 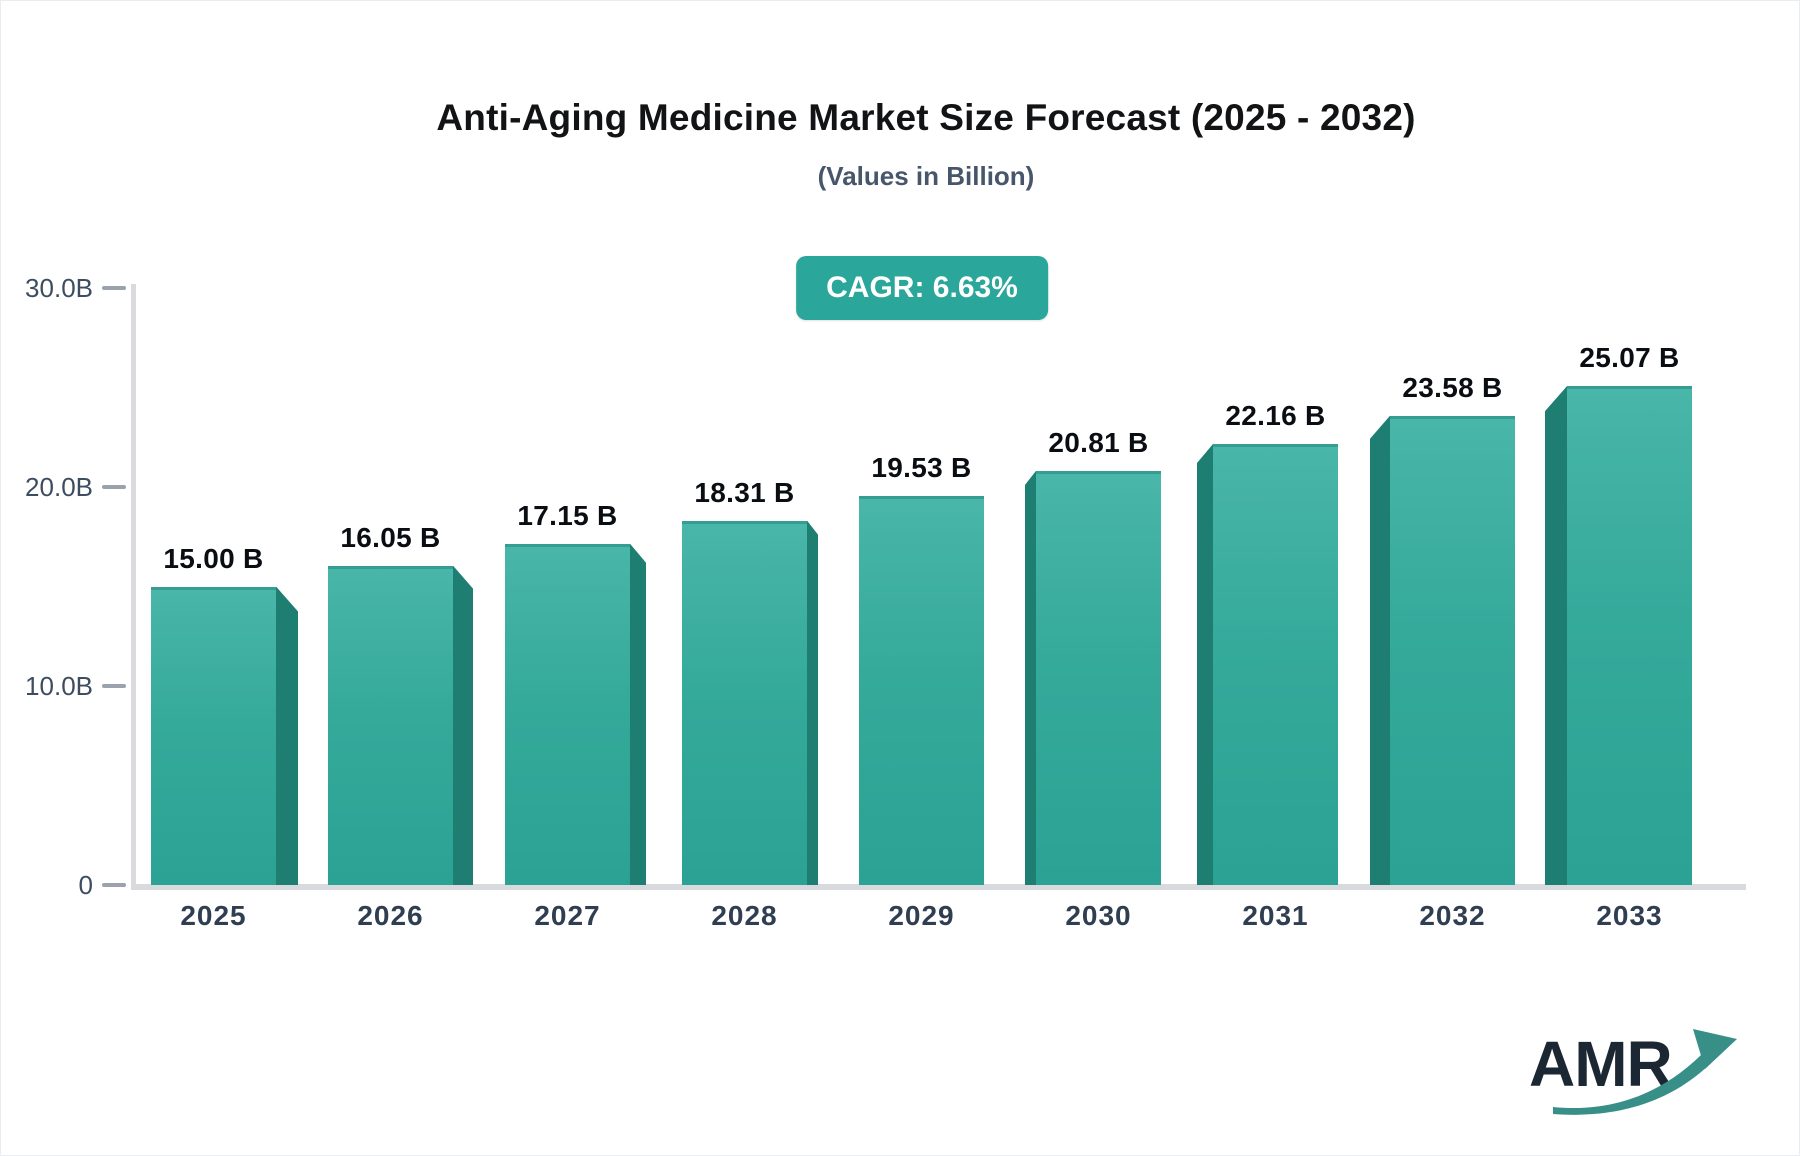 I want to click on bar-value-label: 15.00 B, so click(x=213, y=558).